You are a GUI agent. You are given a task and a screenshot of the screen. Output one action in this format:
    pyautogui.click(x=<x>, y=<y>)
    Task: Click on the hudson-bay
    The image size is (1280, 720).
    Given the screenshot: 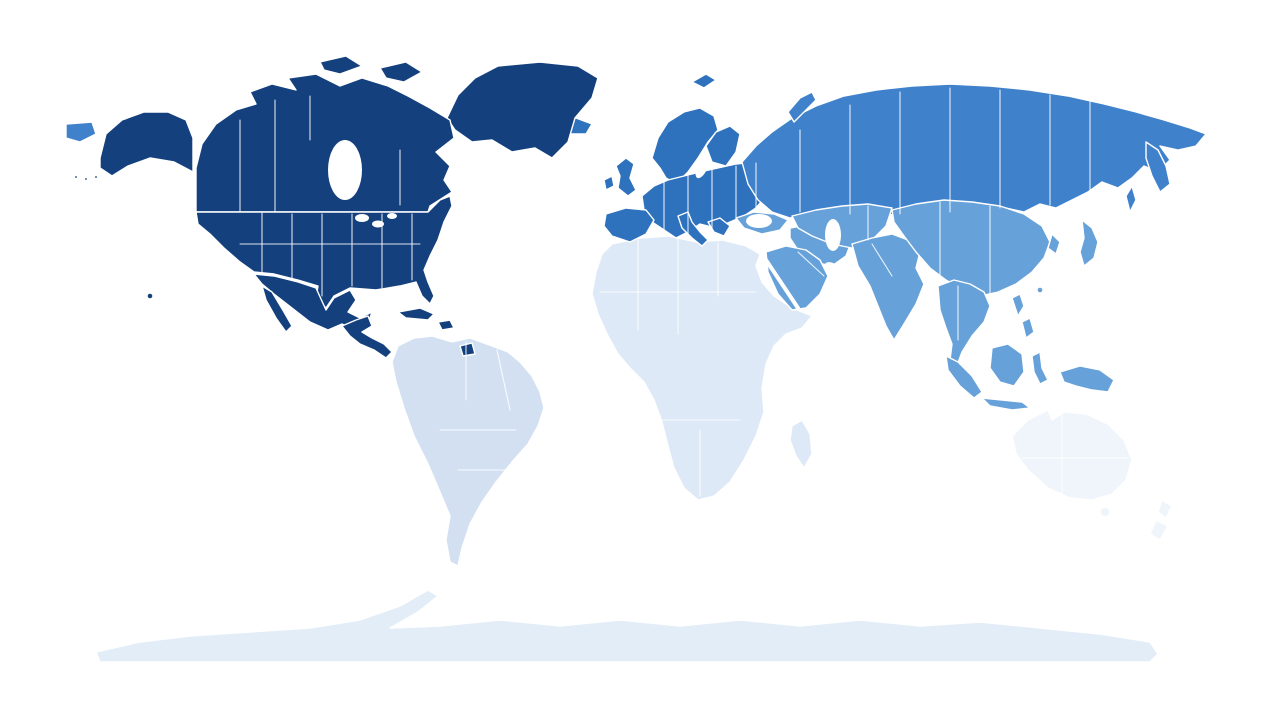 What is the action you would take?
    pyautogui.click(x=345, y=170)
    